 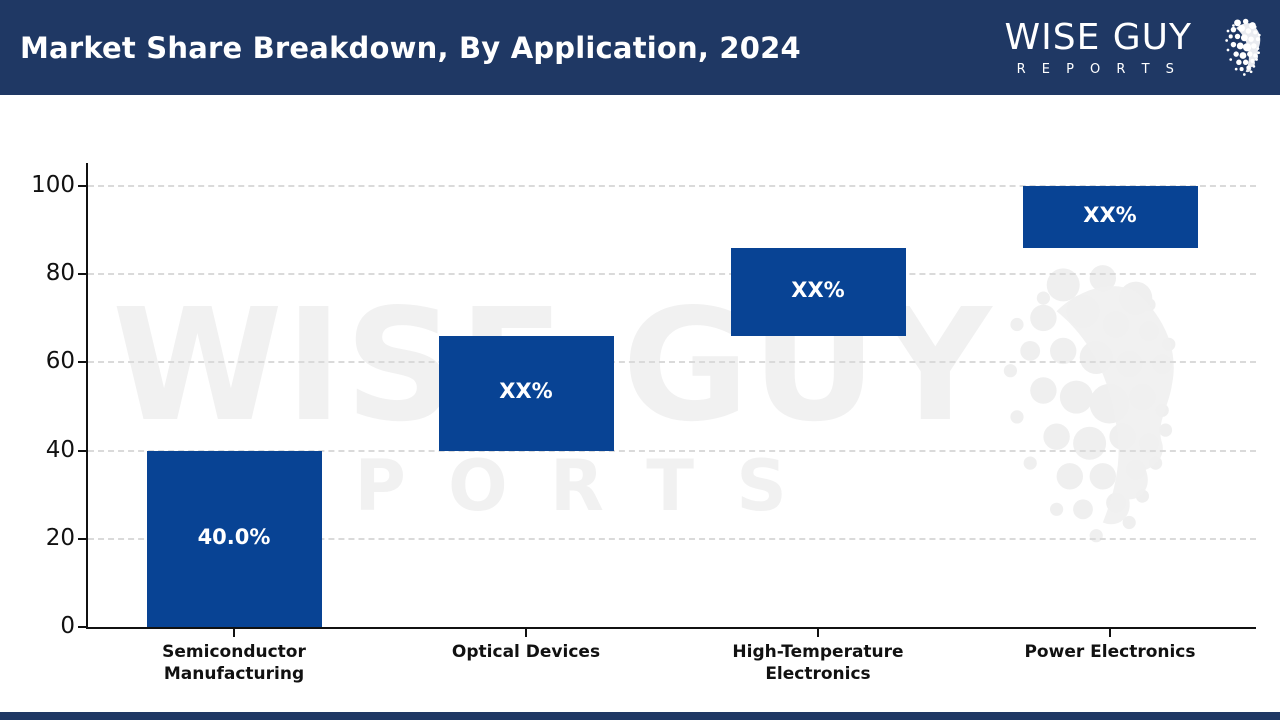 What do you see at coordinates (60, 273) in the screenshot?
I see `y-axis-tick-label: 80` at bounding box center [60, 273].